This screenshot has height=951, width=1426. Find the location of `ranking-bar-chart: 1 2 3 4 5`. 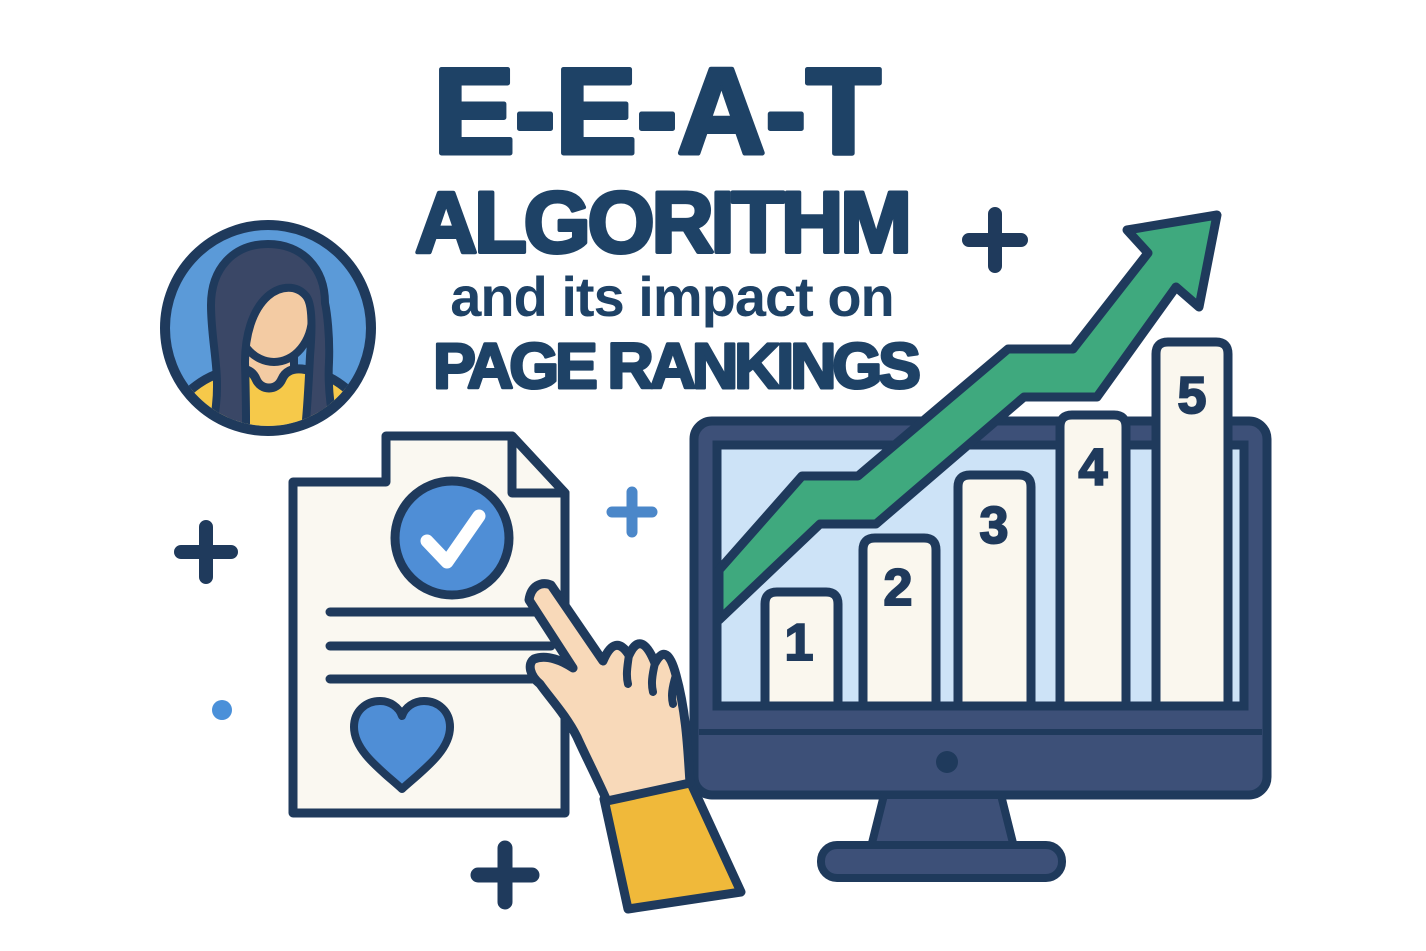

ranking-bar-chart: 1 2 3 4 5 is located at coordinates (996, 524).